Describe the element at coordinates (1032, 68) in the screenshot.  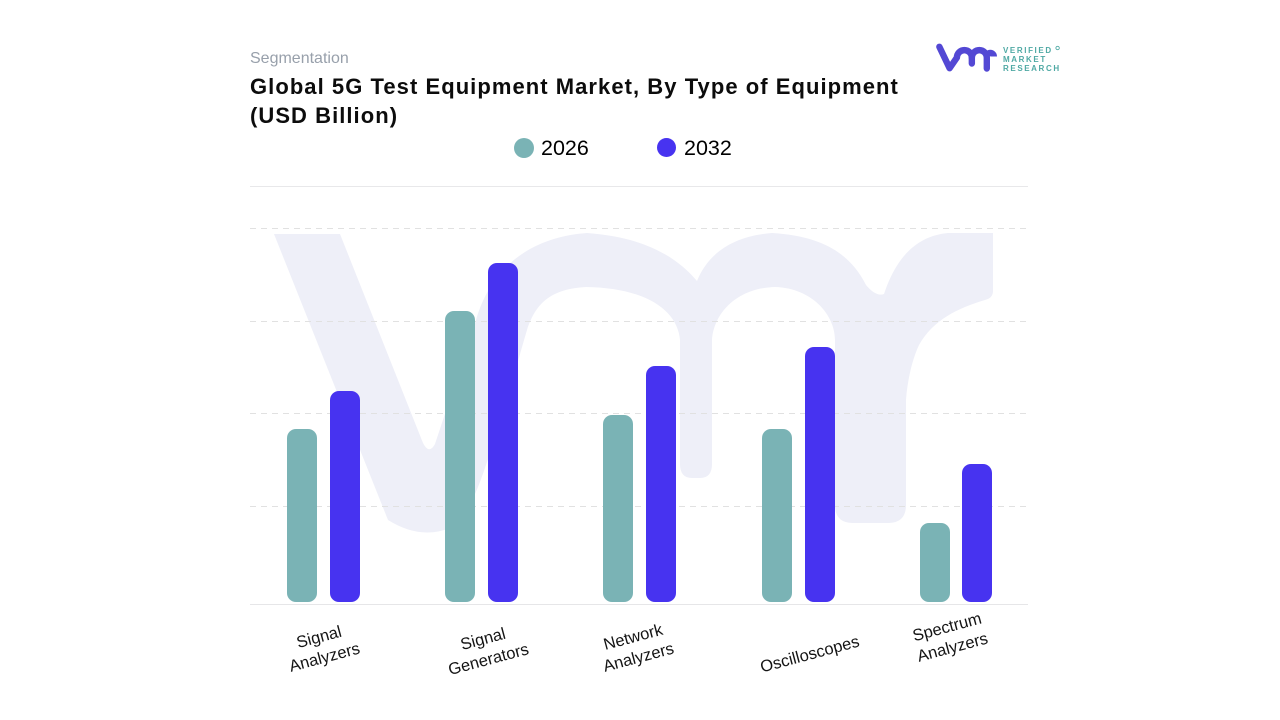
I see `svg-text: RESEARCH` at that location.